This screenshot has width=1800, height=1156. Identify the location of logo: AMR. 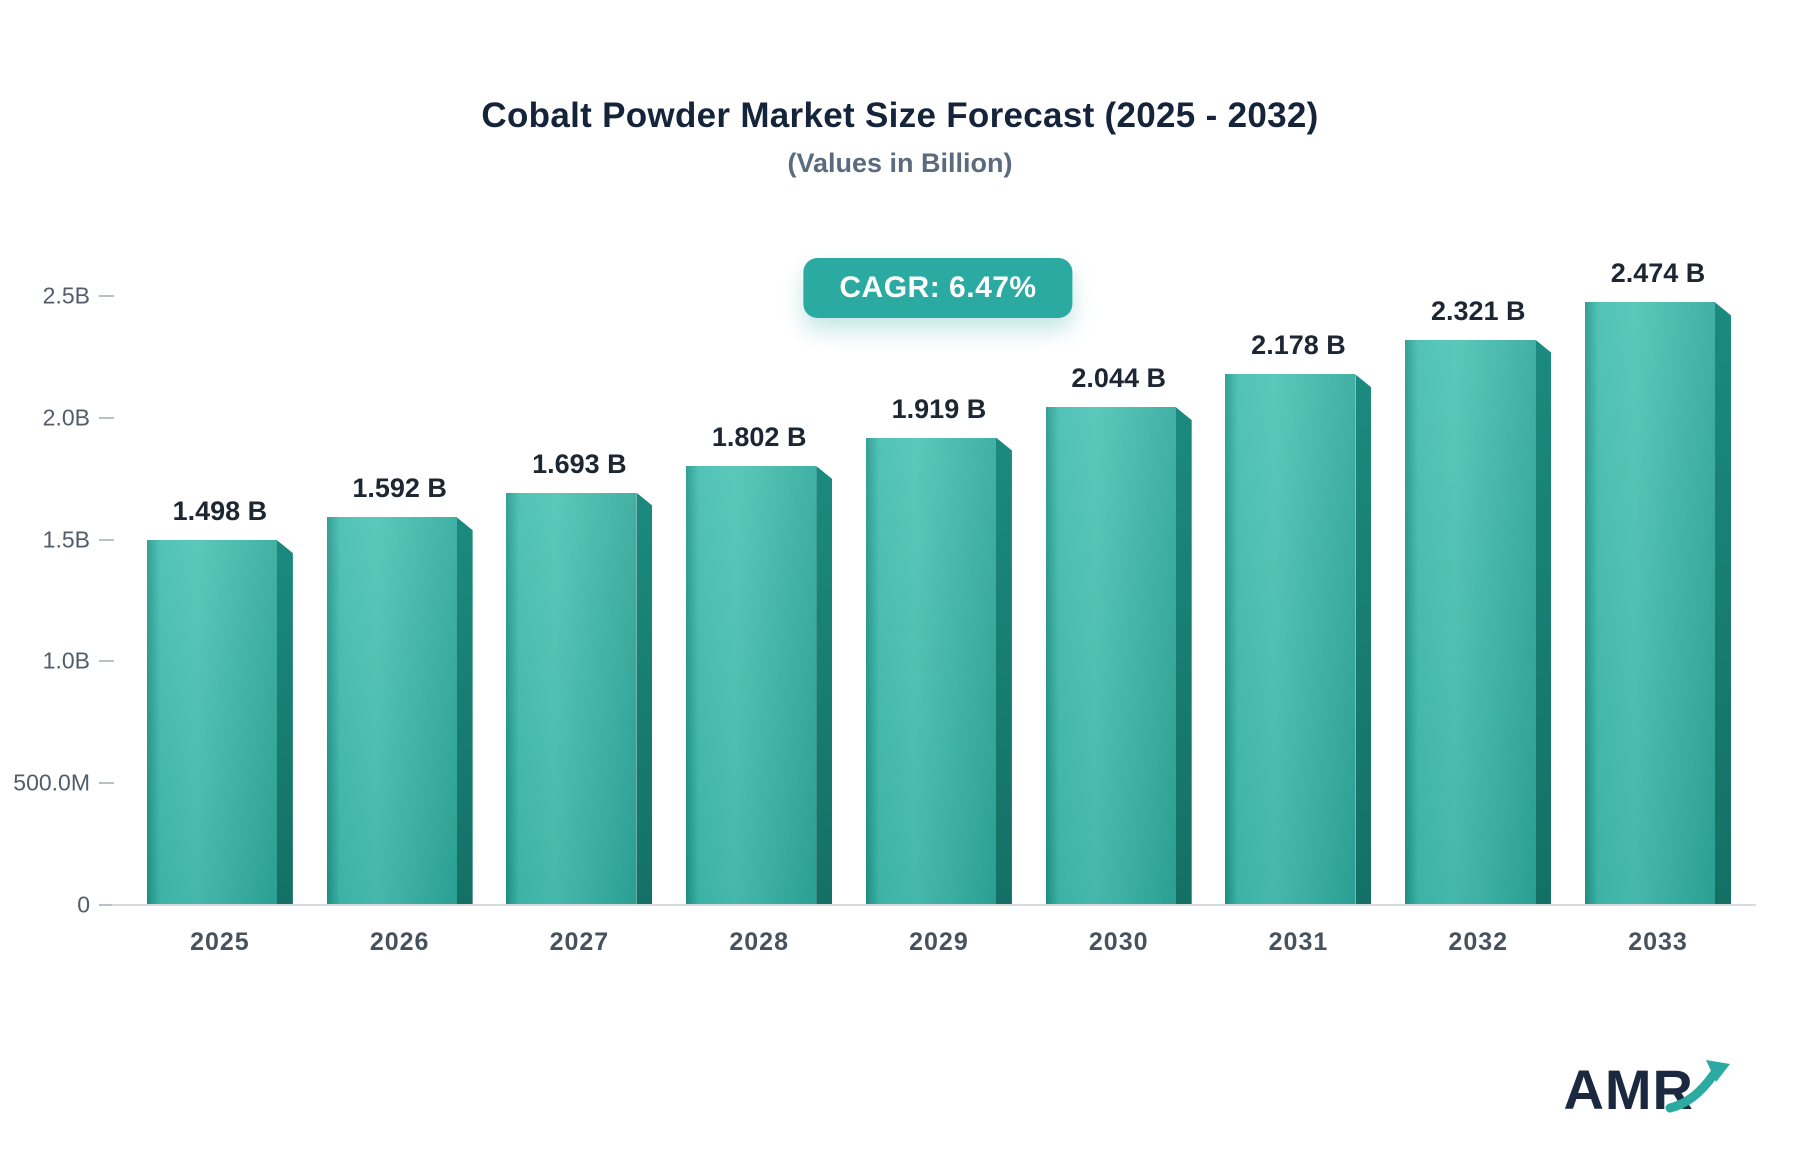
(1648, 1088).